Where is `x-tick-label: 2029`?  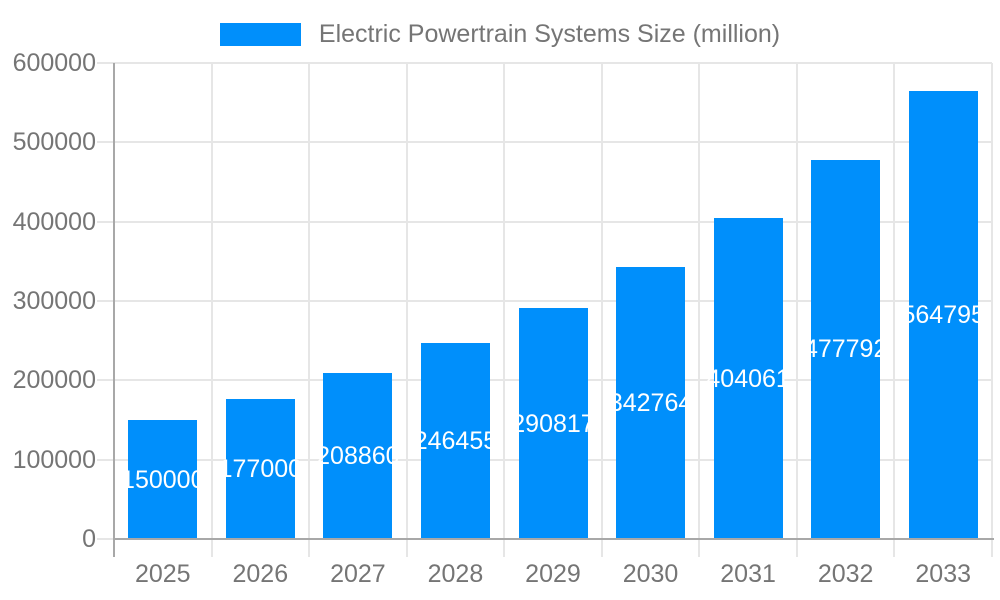
x-tick-label: 2029 is located at coordinates (553, 574).